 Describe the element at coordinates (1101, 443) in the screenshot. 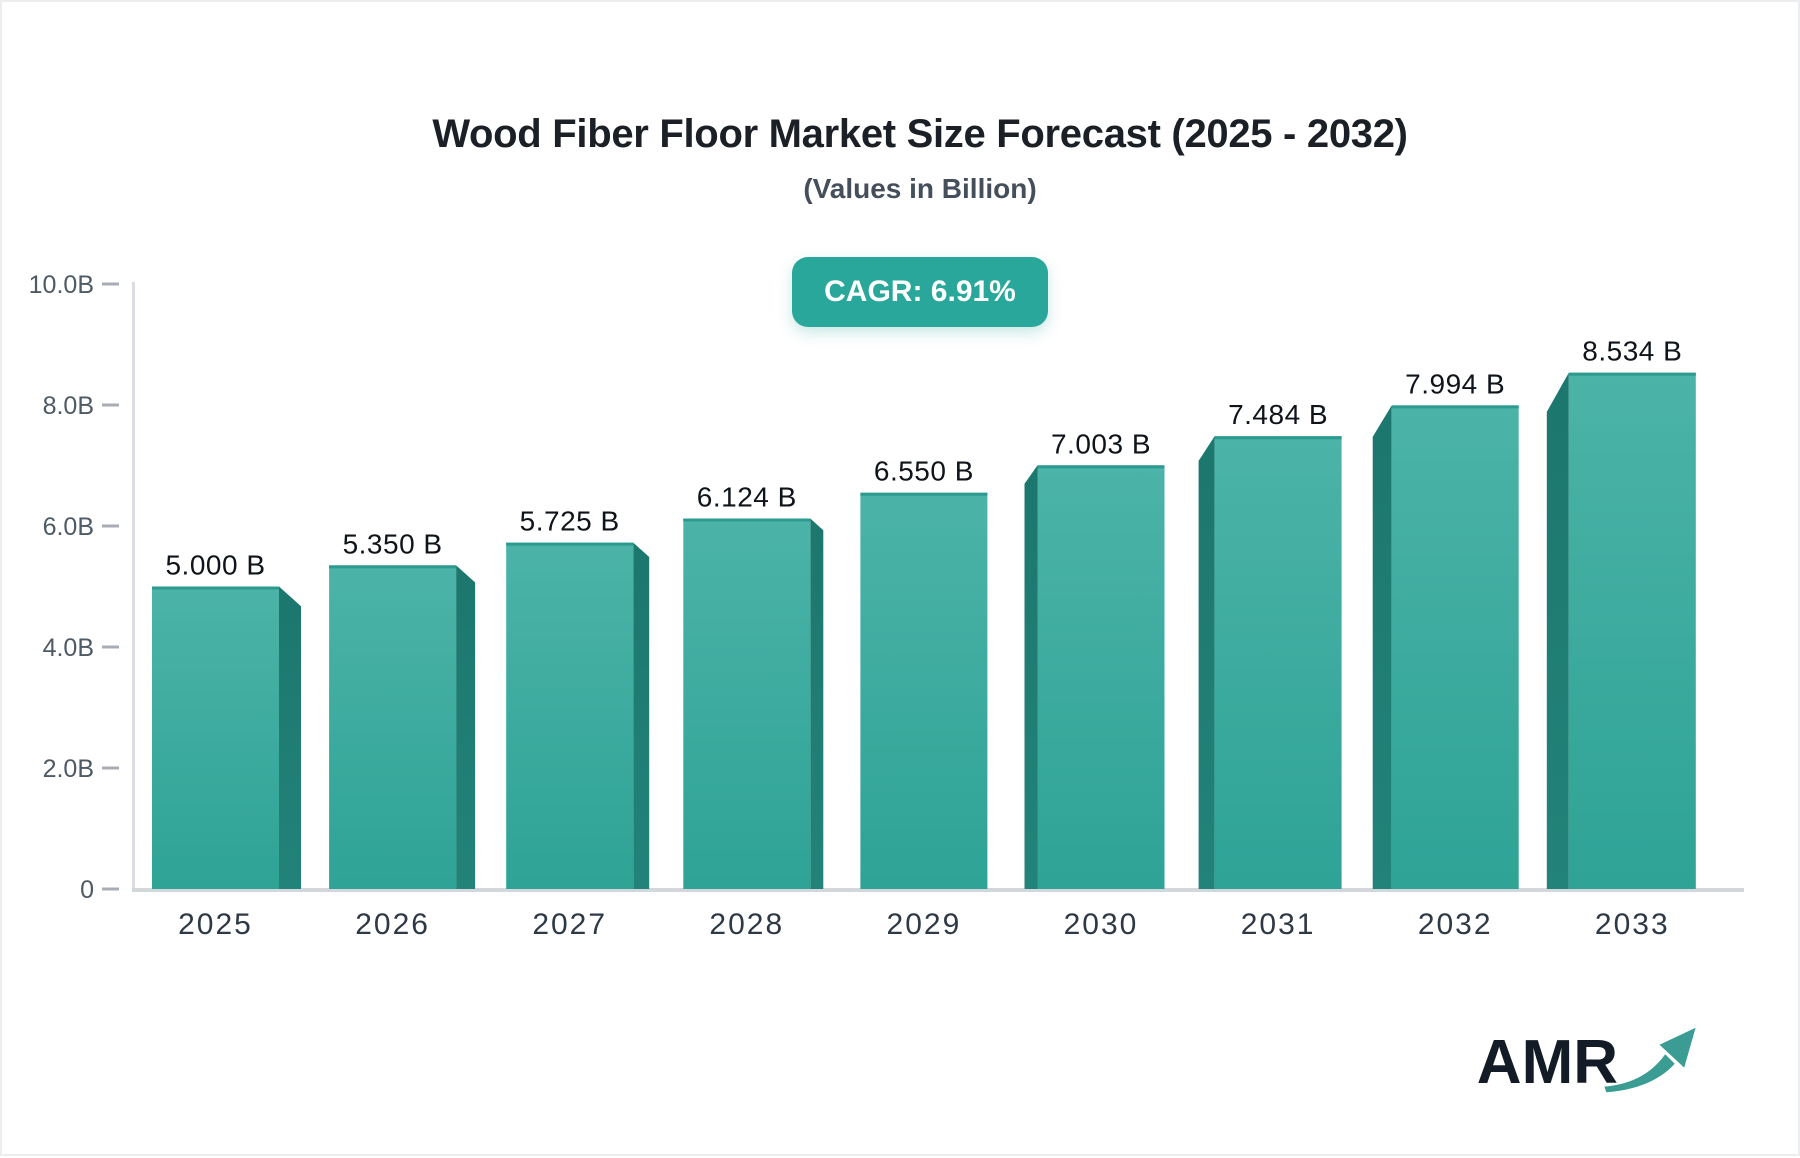

I see `bar-value-label: 7.003 B` at that location.